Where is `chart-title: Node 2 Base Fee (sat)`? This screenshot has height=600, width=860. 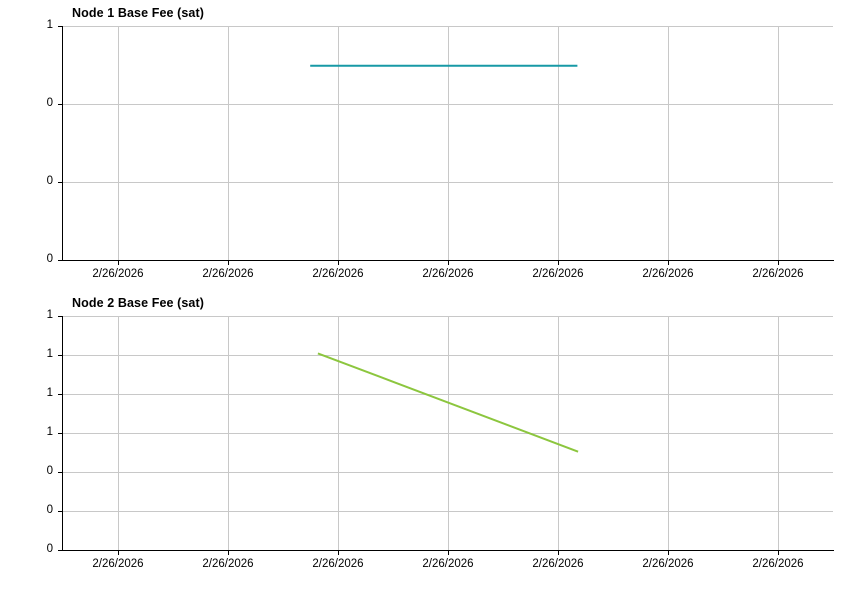
chart-title: Node 2 Base Fee (sat) is located at coordinates (138, 303).